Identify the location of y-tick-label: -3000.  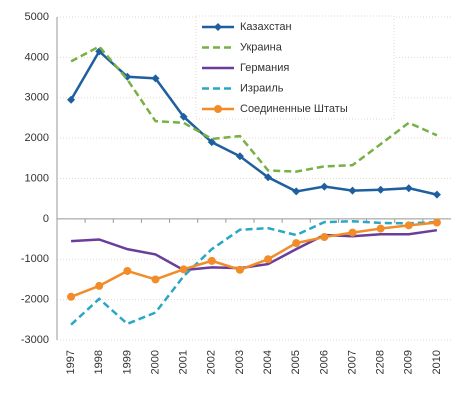
(35, 340).